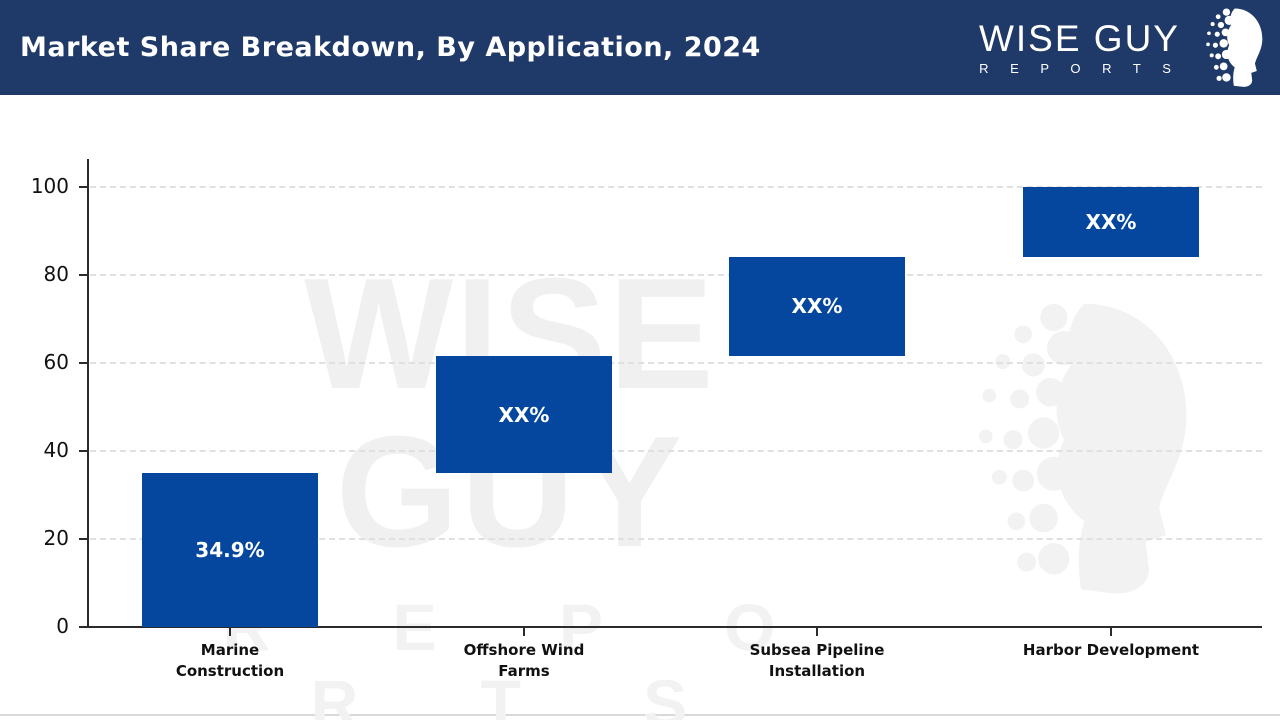  Describe the element at coordinates (49, 186) in the screenshot. I see `y-tick-label-100: 100` at that location.